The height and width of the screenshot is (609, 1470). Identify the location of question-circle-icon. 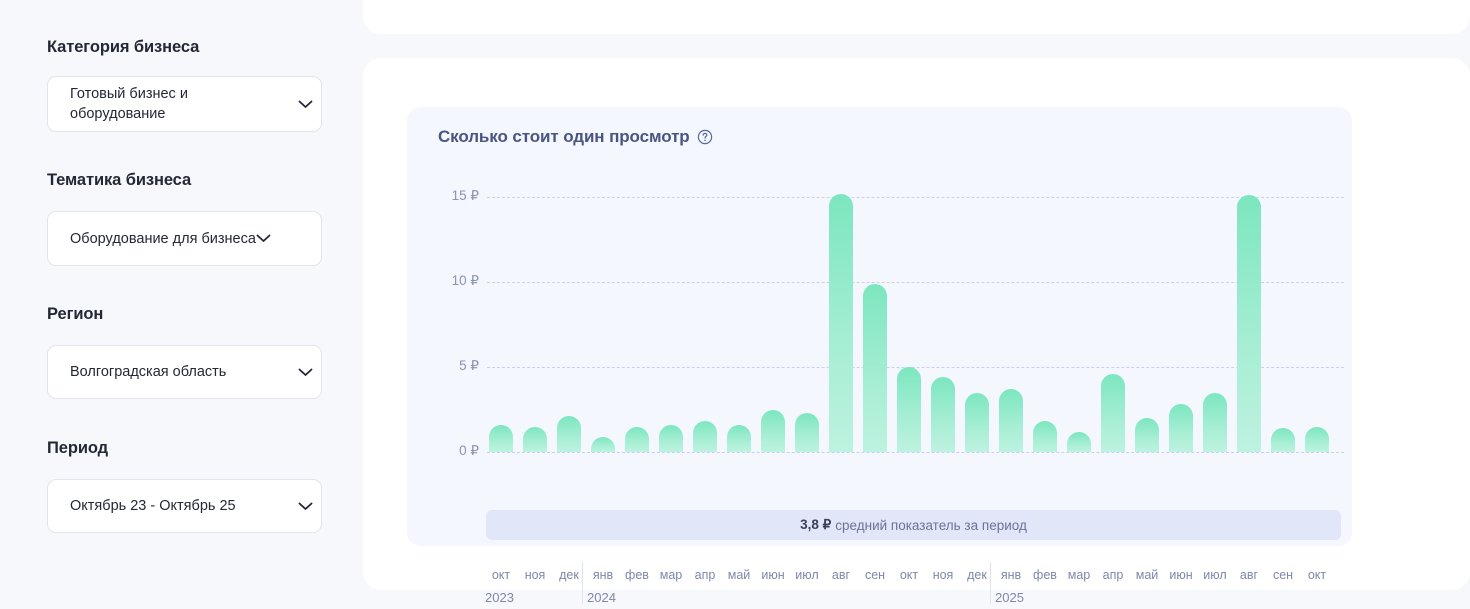
(705, 137).